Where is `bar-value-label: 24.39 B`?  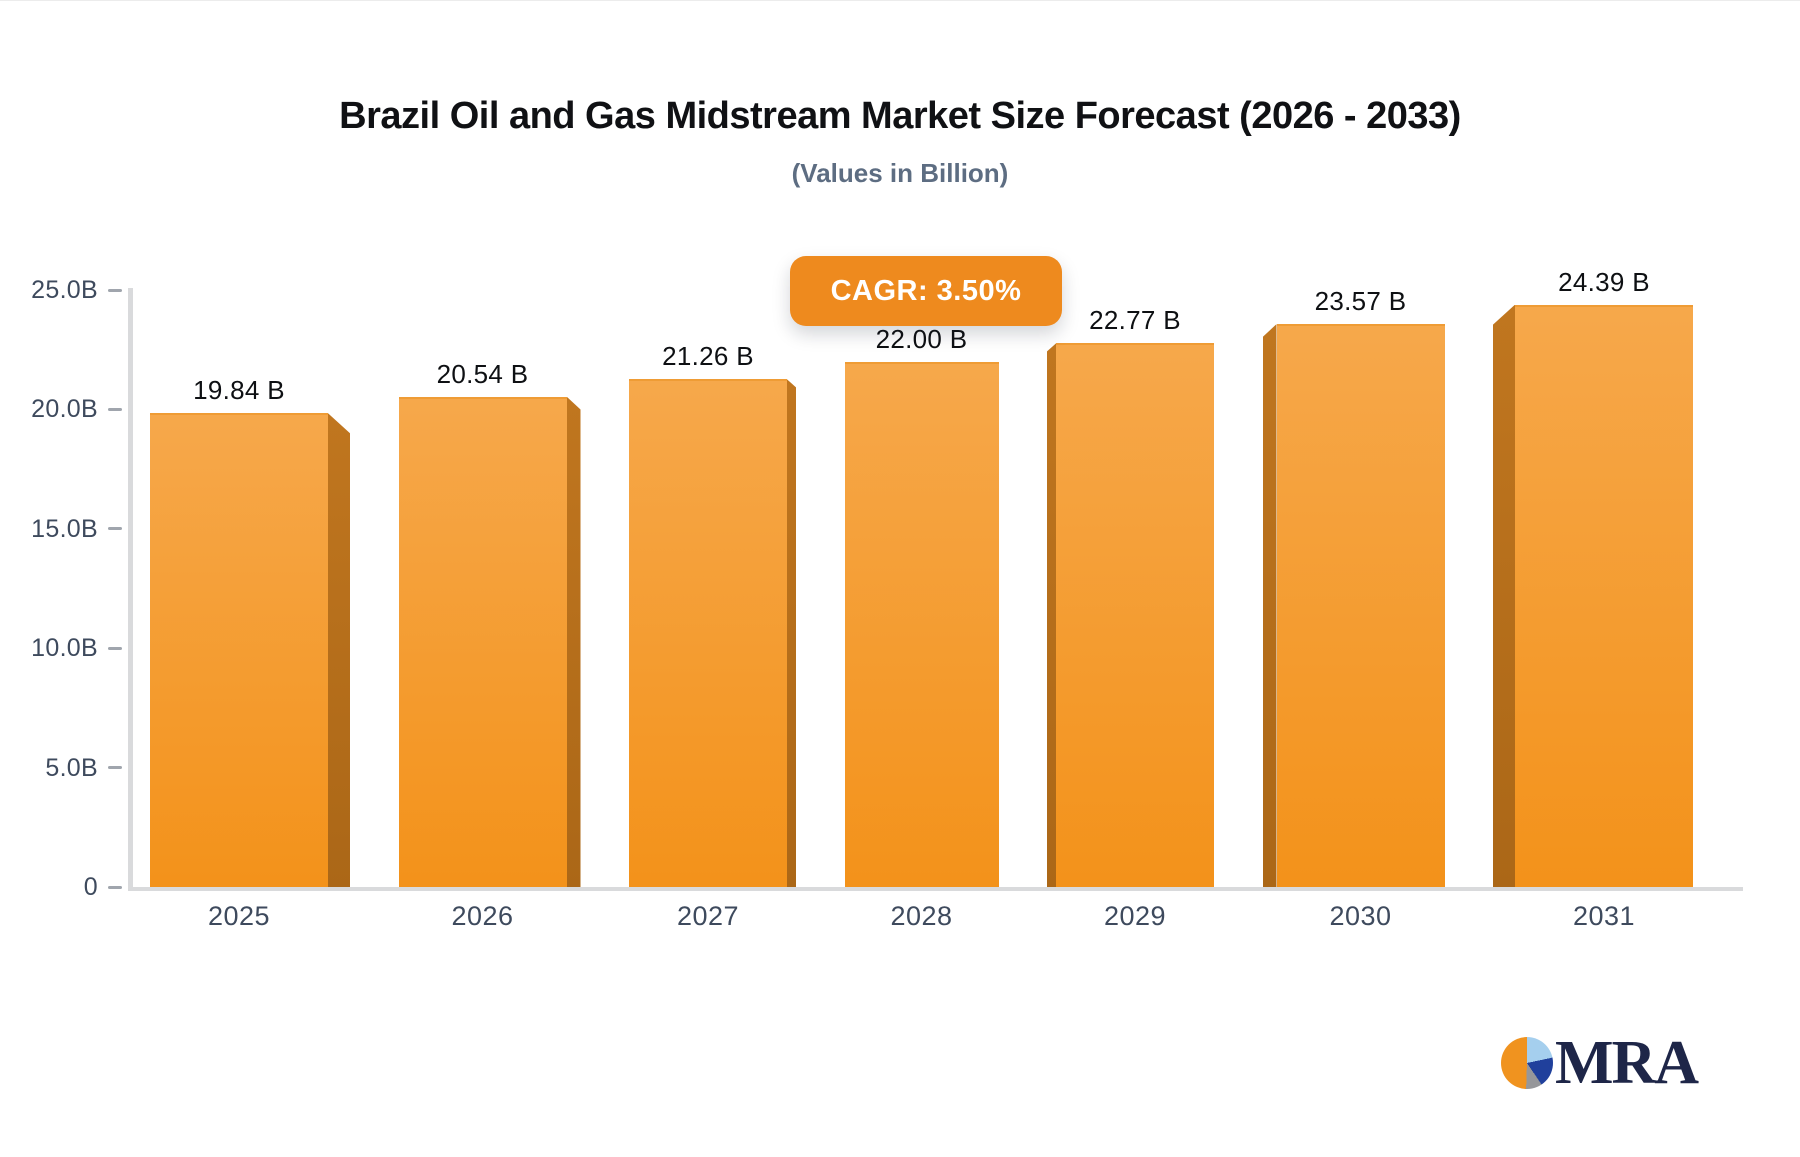 bar-value-label: 24.39 B is located at coordinates (1604, 281).